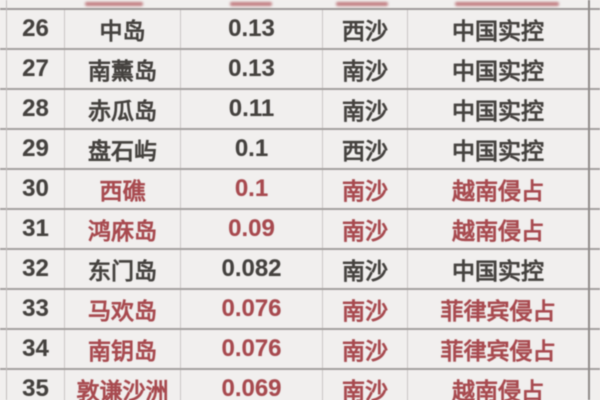  What do you see at coordinates (6, 200) in the screenshot?
I see `table-left-border` at bounding box center [6, 200].